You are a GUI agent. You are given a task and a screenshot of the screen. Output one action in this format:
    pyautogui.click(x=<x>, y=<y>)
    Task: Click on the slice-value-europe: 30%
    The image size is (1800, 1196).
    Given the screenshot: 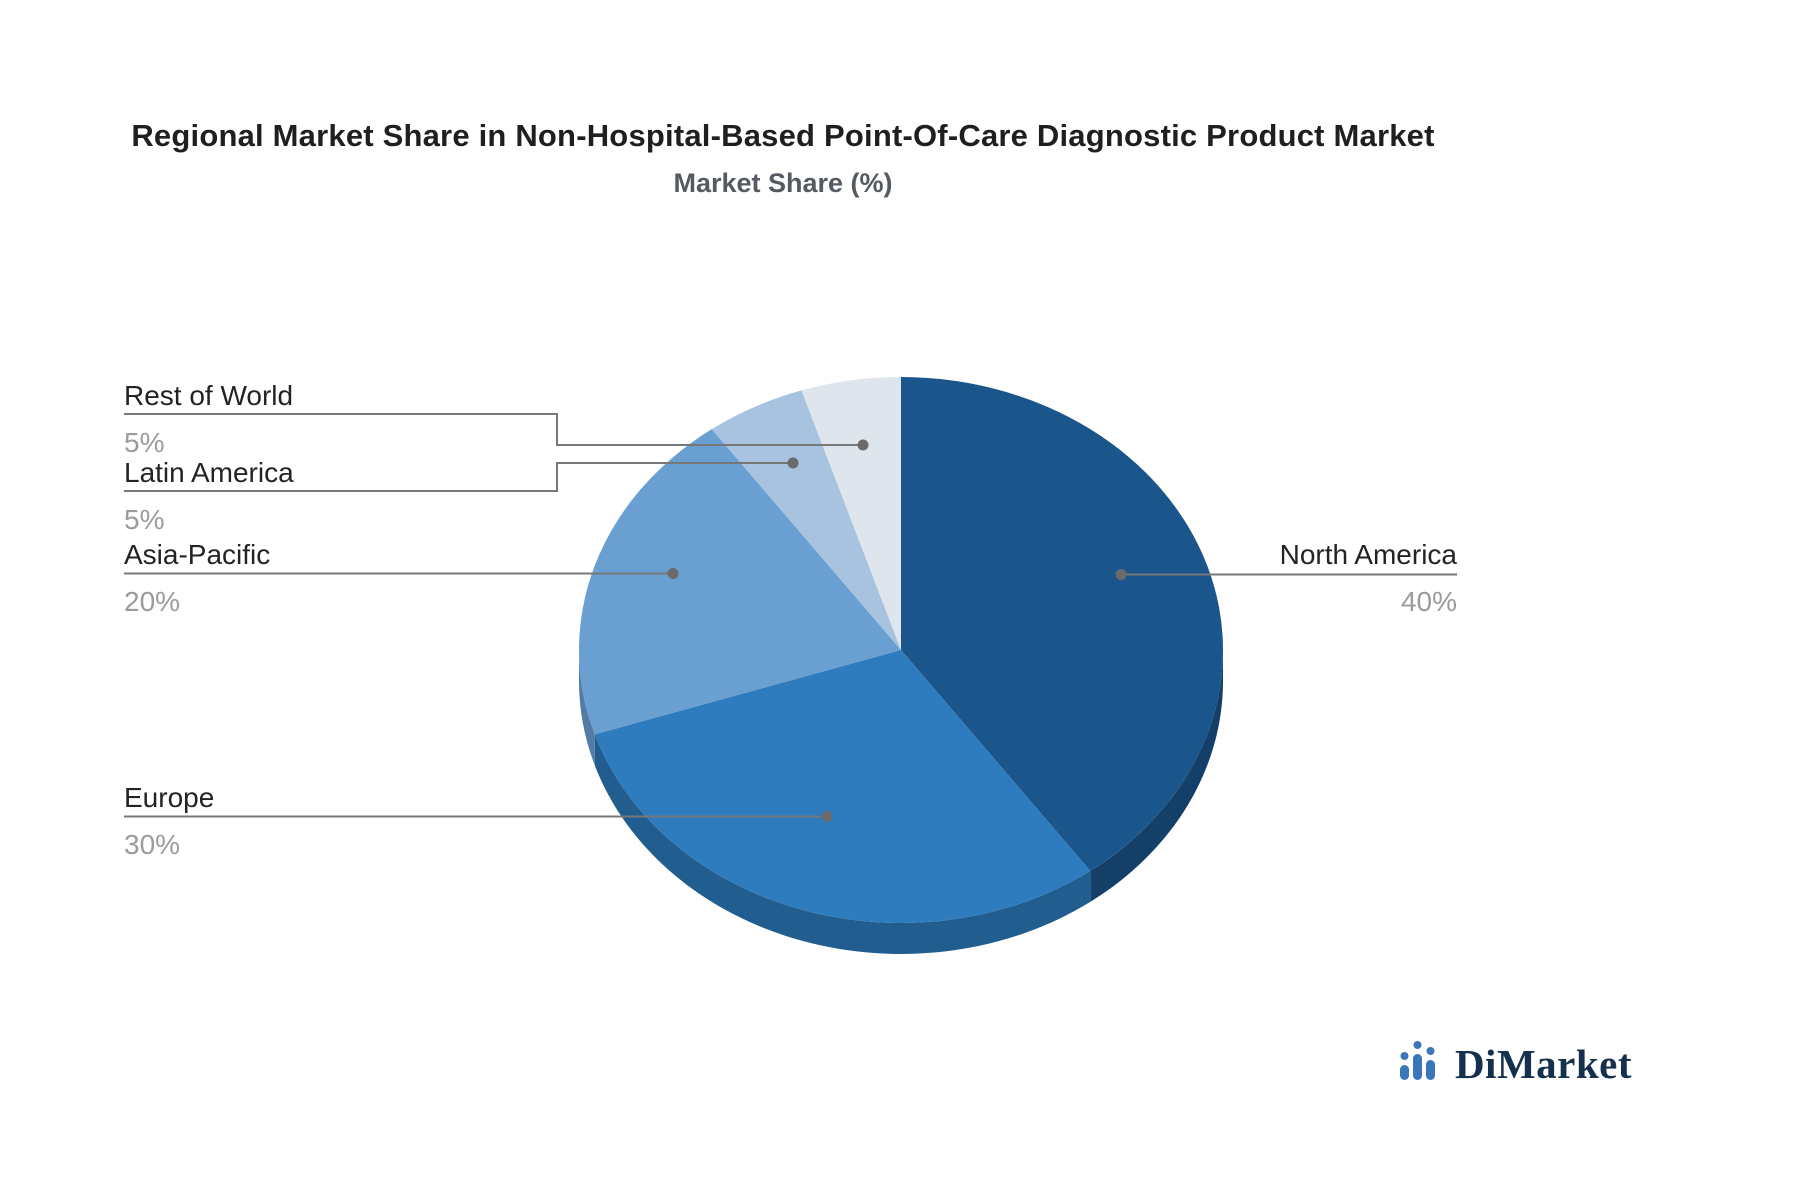 What is the action you would take?
    pyautogui.click(x=152, y=844)
    